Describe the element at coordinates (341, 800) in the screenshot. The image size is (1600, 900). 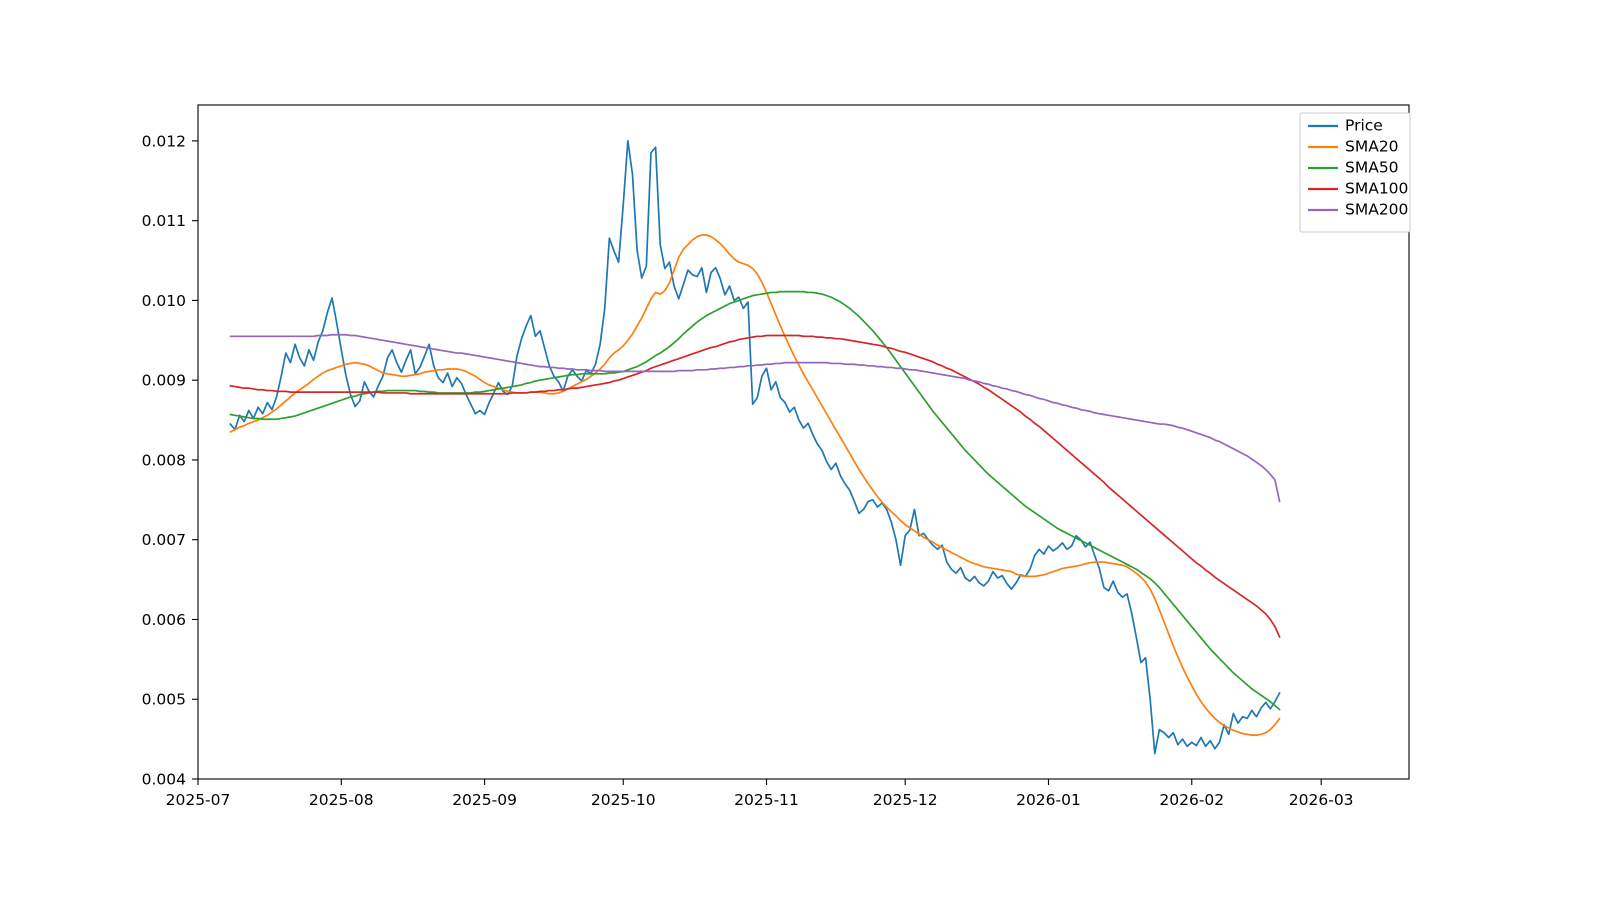
I see `x-tick-label: 2025-08` at that location.